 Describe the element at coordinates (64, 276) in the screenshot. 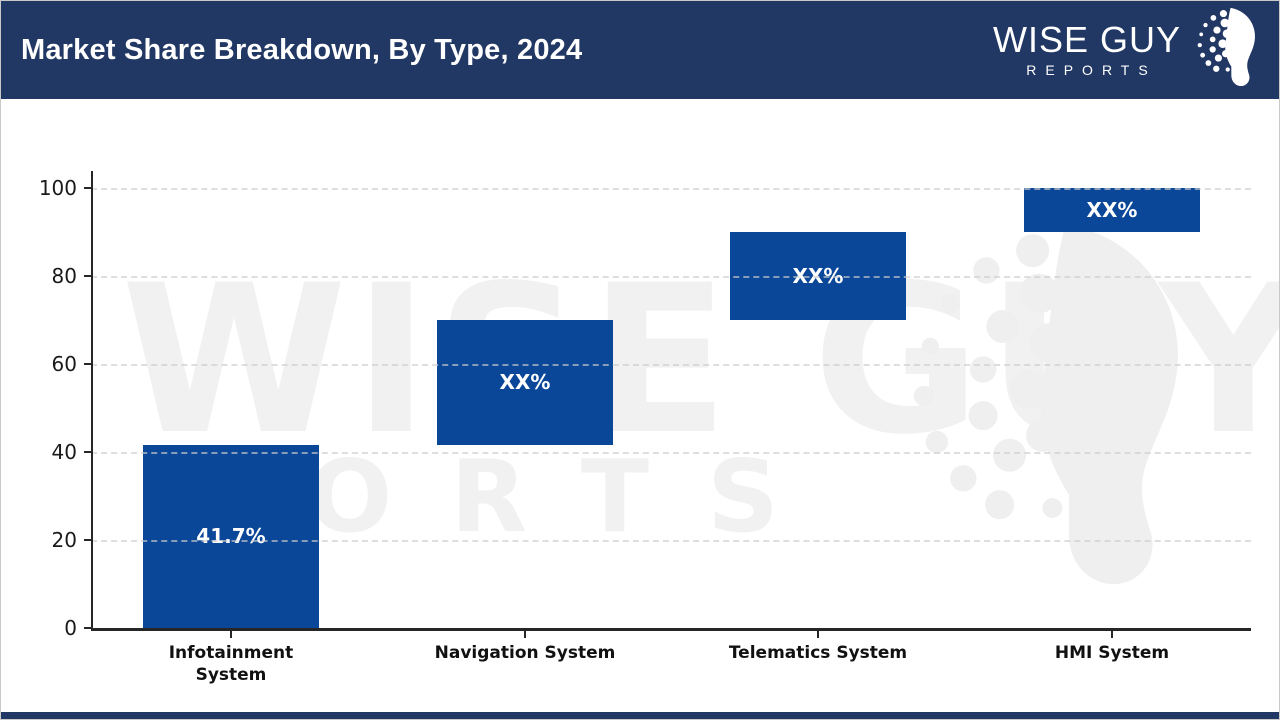

I see `y-tick-label: 80` at that location.